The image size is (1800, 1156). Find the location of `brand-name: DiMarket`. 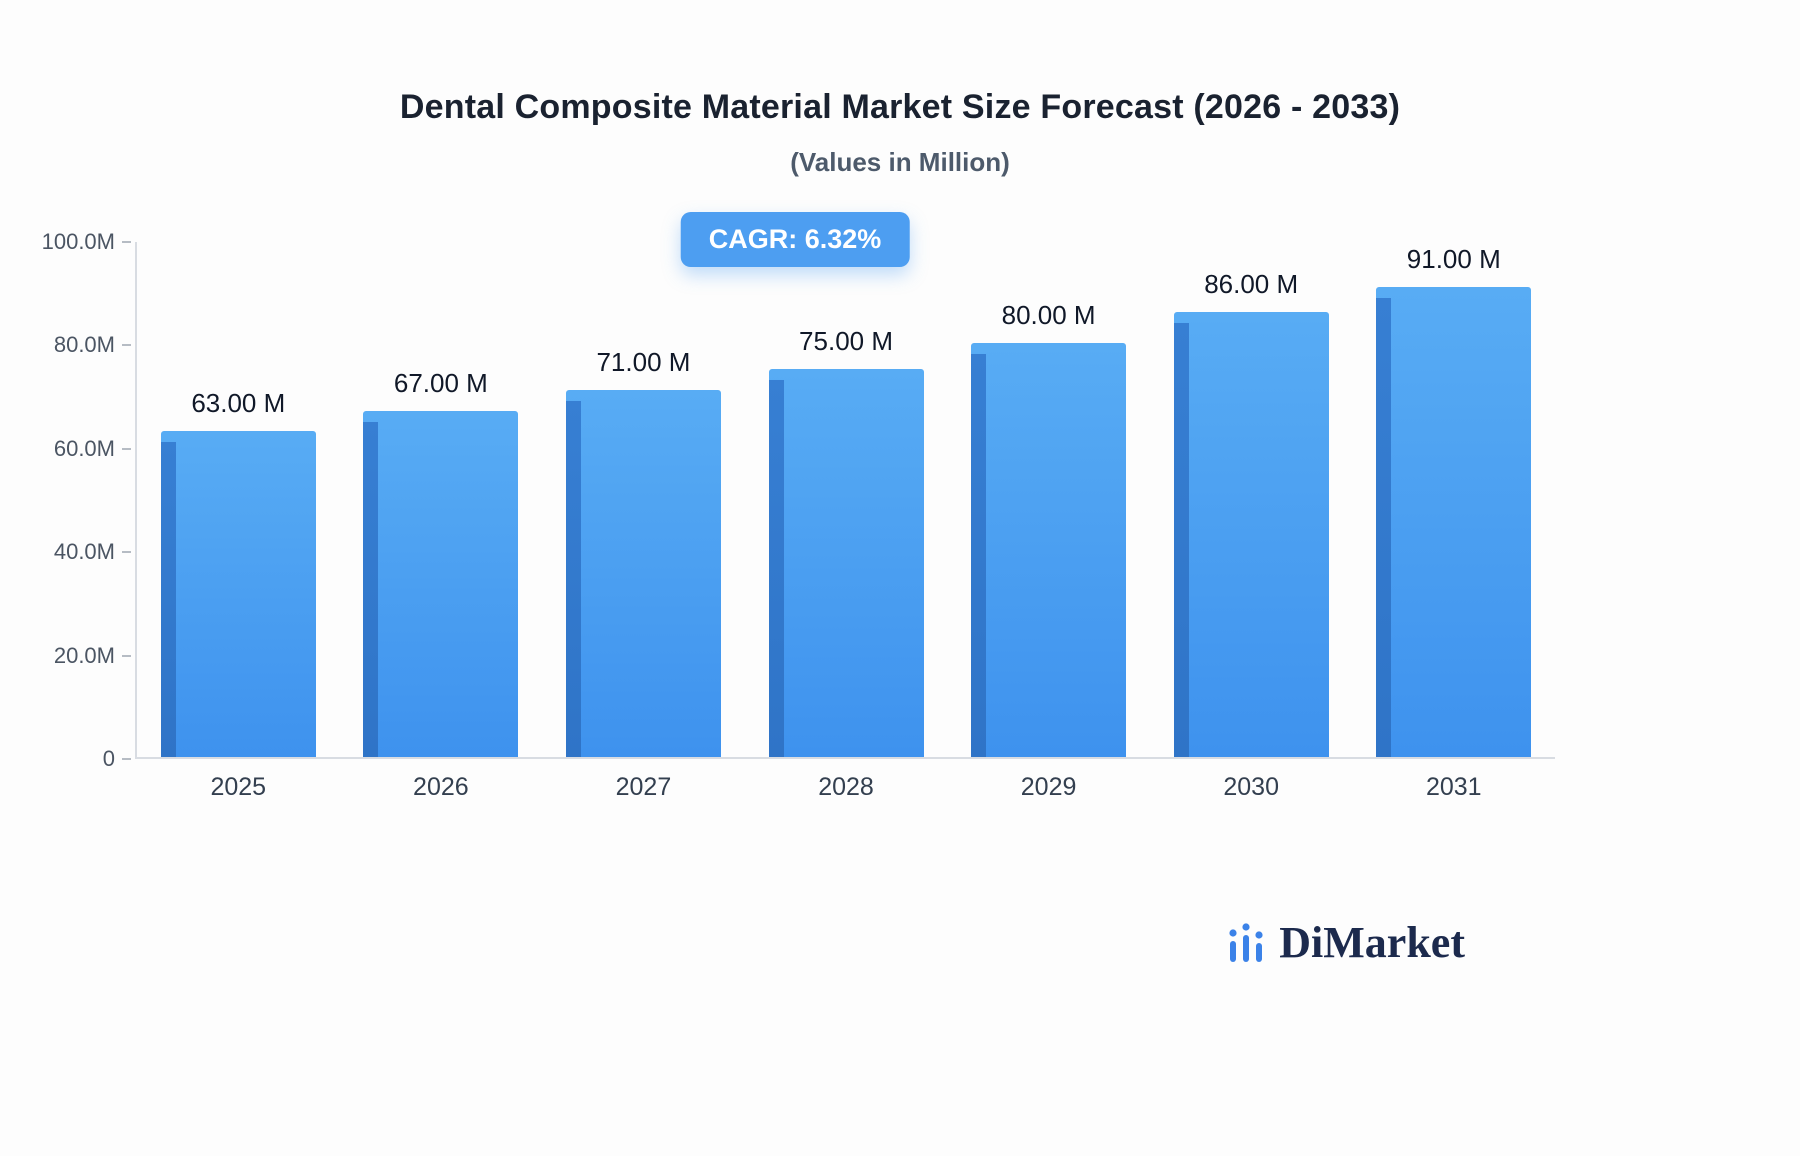

brand-name: DiMarket is located at coordinates (1372, 943).